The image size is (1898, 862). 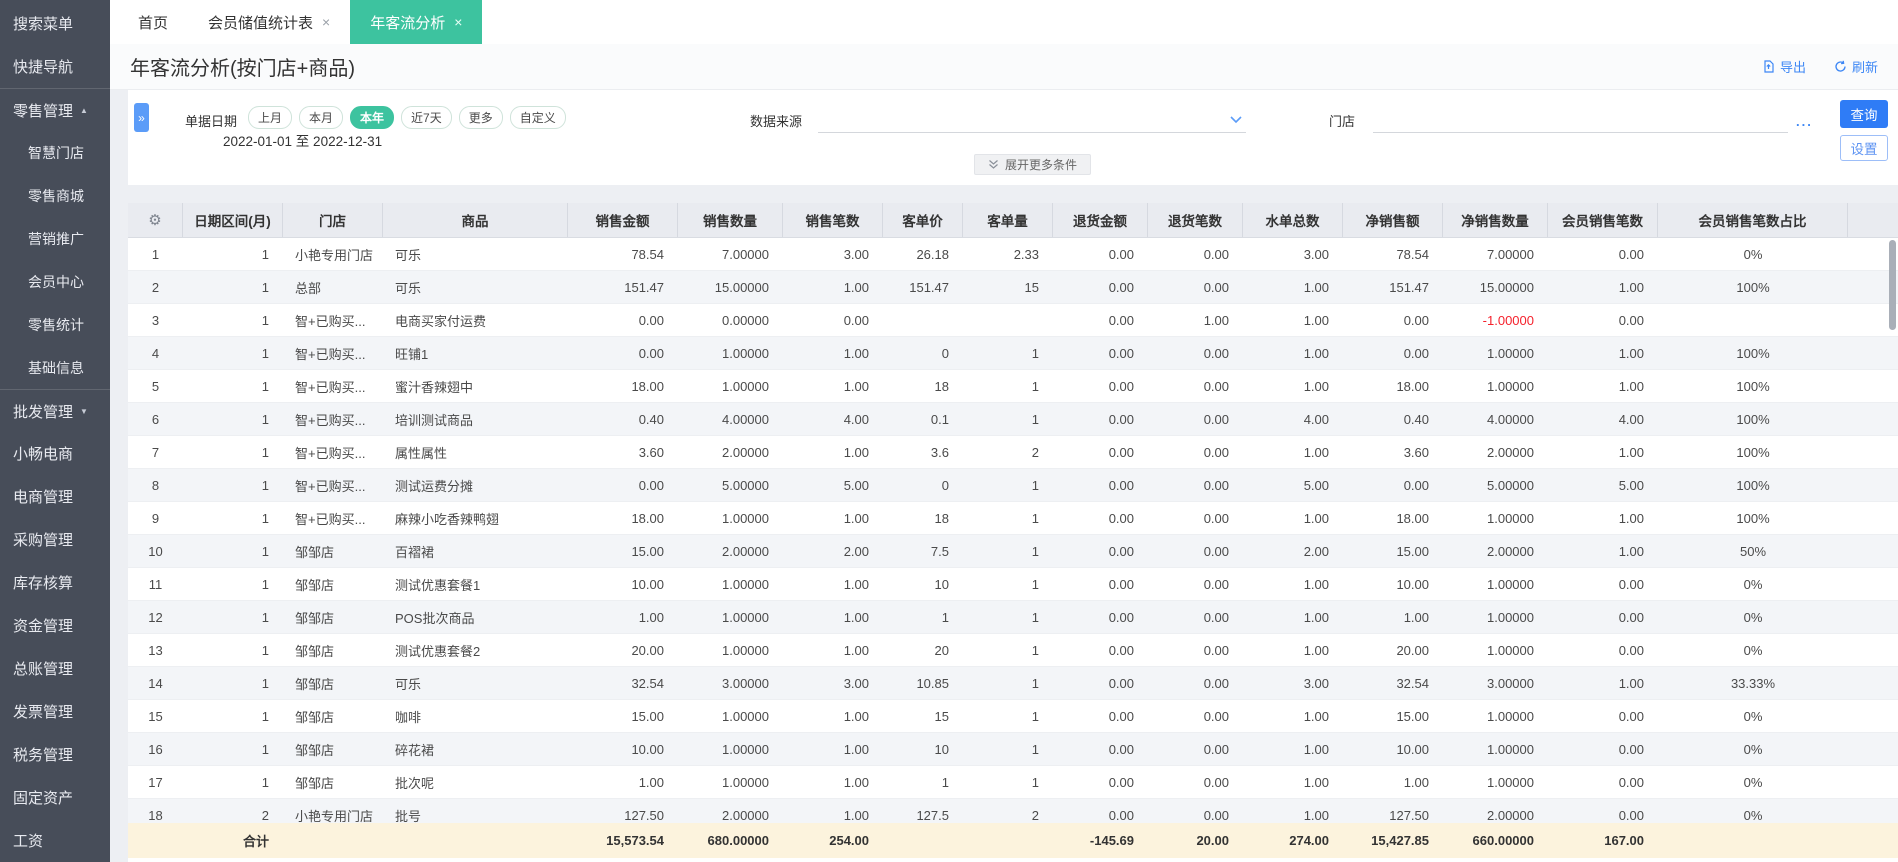 What do you see at coordinates (270, 117) in the screenshot?
I see `date-pill-0: 上月` at bounding box center [270, 117].